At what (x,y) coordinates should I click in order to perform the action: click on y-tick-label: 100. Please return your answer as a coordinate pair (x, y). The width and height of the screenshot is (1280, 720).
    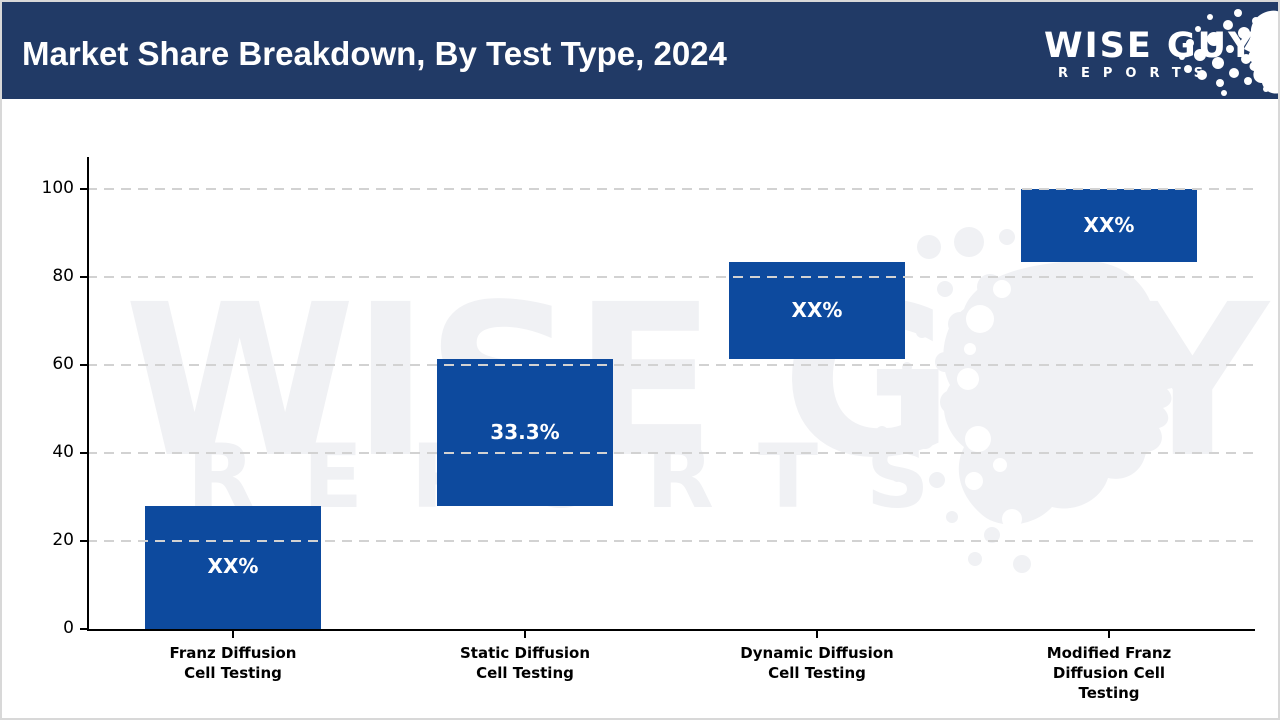
    Looking at the image, I should click on (57, 188).